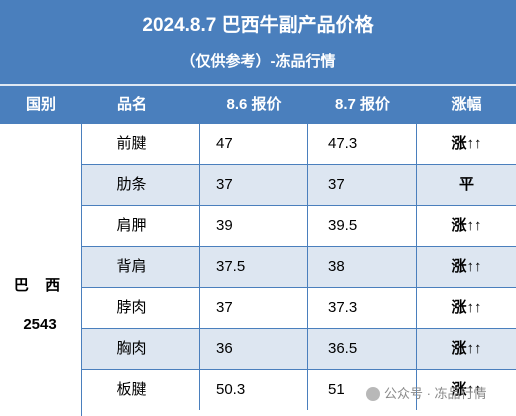  What do you see at coordinates (254, 267) in the screenshot?
I see `price-8-6: 37.5` at bounding box center [254, 267].